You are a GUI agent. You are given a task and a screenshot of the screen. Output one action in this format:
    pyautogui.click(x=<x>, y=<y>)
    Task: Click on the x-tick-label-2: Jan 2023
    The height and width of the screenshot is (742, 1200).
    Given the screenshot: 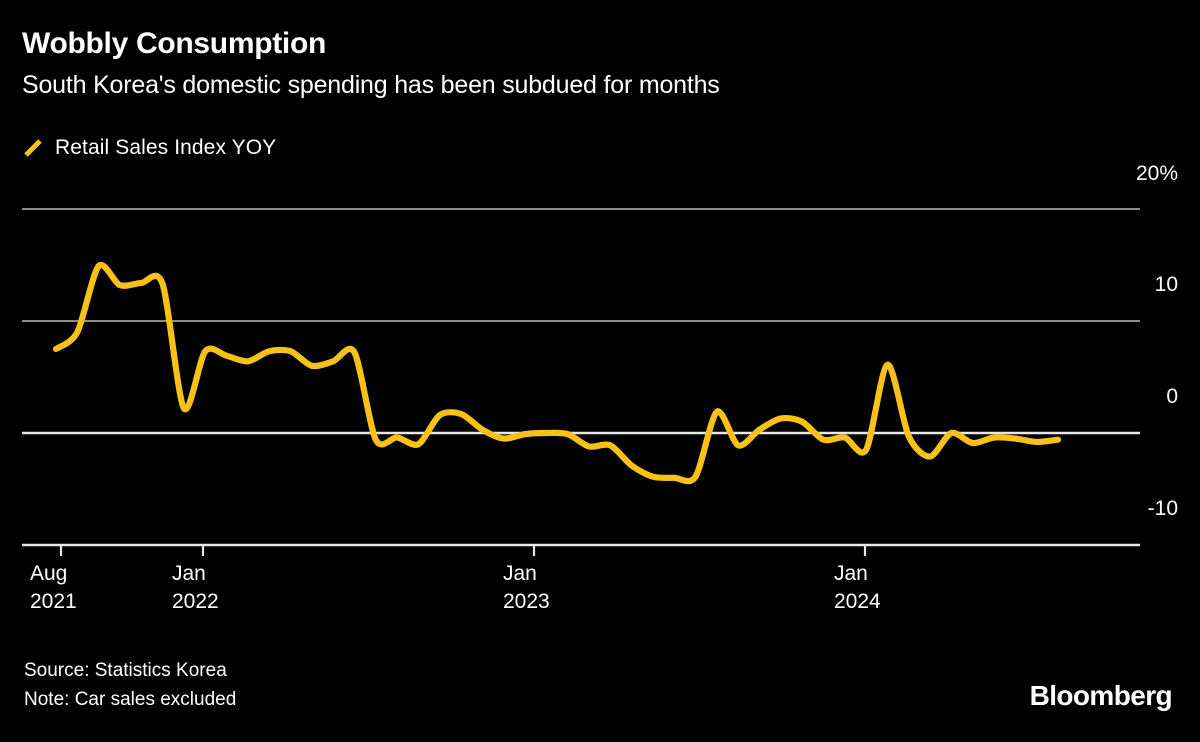 What is the action you would take?
    pyautogui.click(x=526, y=587)
    